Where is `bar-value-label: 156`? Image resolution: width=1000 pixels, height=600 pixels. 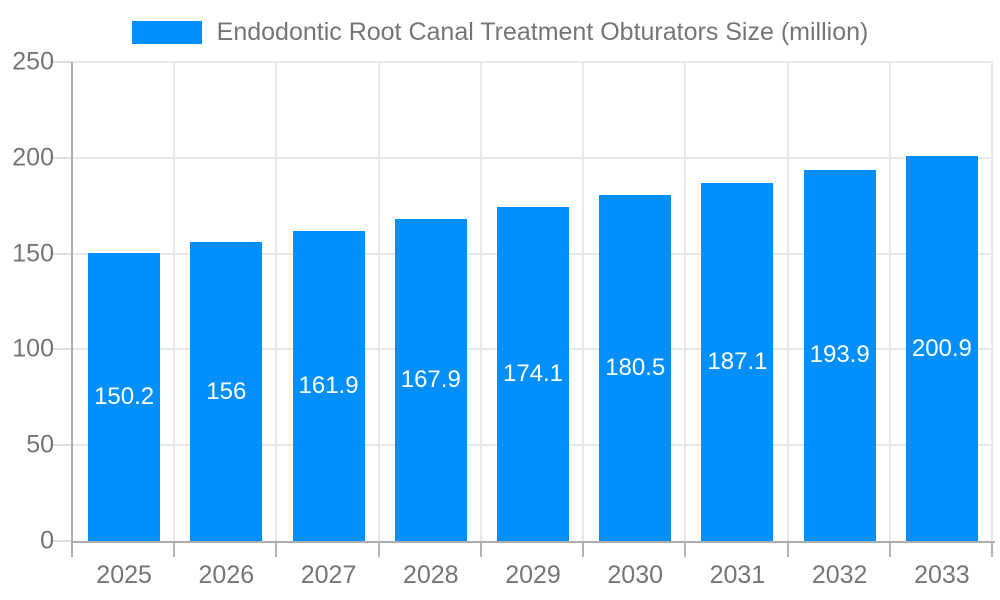 bar-value-label: 156 is located at coordinates (226, 391).